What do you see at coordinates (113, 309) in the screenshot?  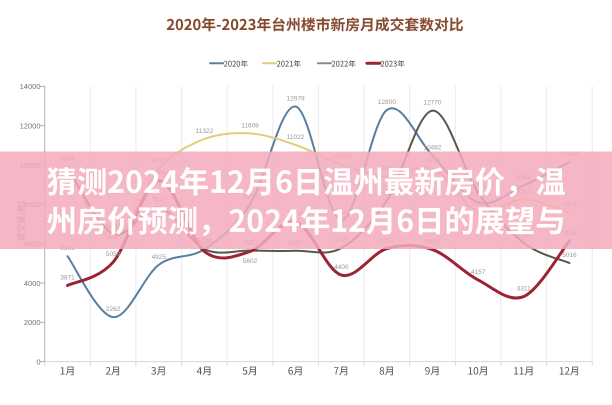 I see `svg-text: 2262` at bounding box center [113, 309].